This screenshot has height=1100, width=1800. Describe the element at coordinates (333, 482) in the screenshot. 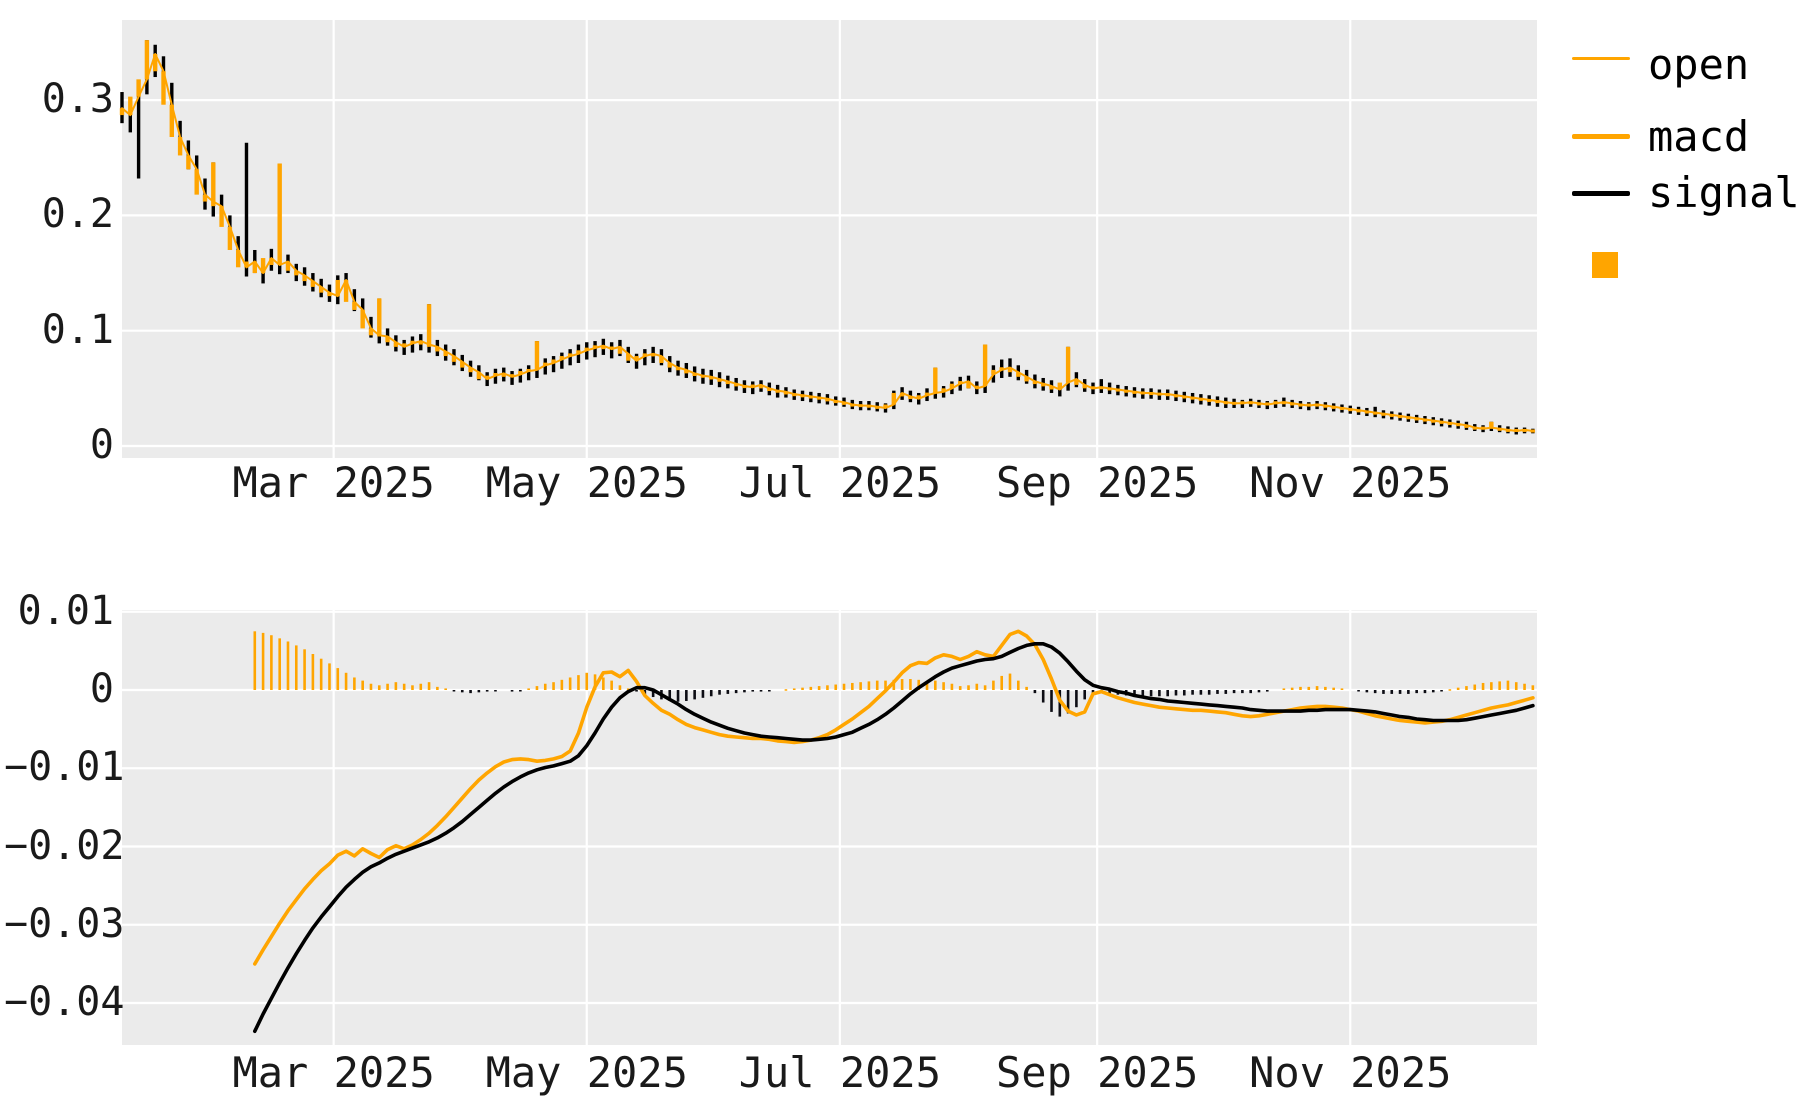

I see `price-x-tick-label: Mar 2025` at that location.